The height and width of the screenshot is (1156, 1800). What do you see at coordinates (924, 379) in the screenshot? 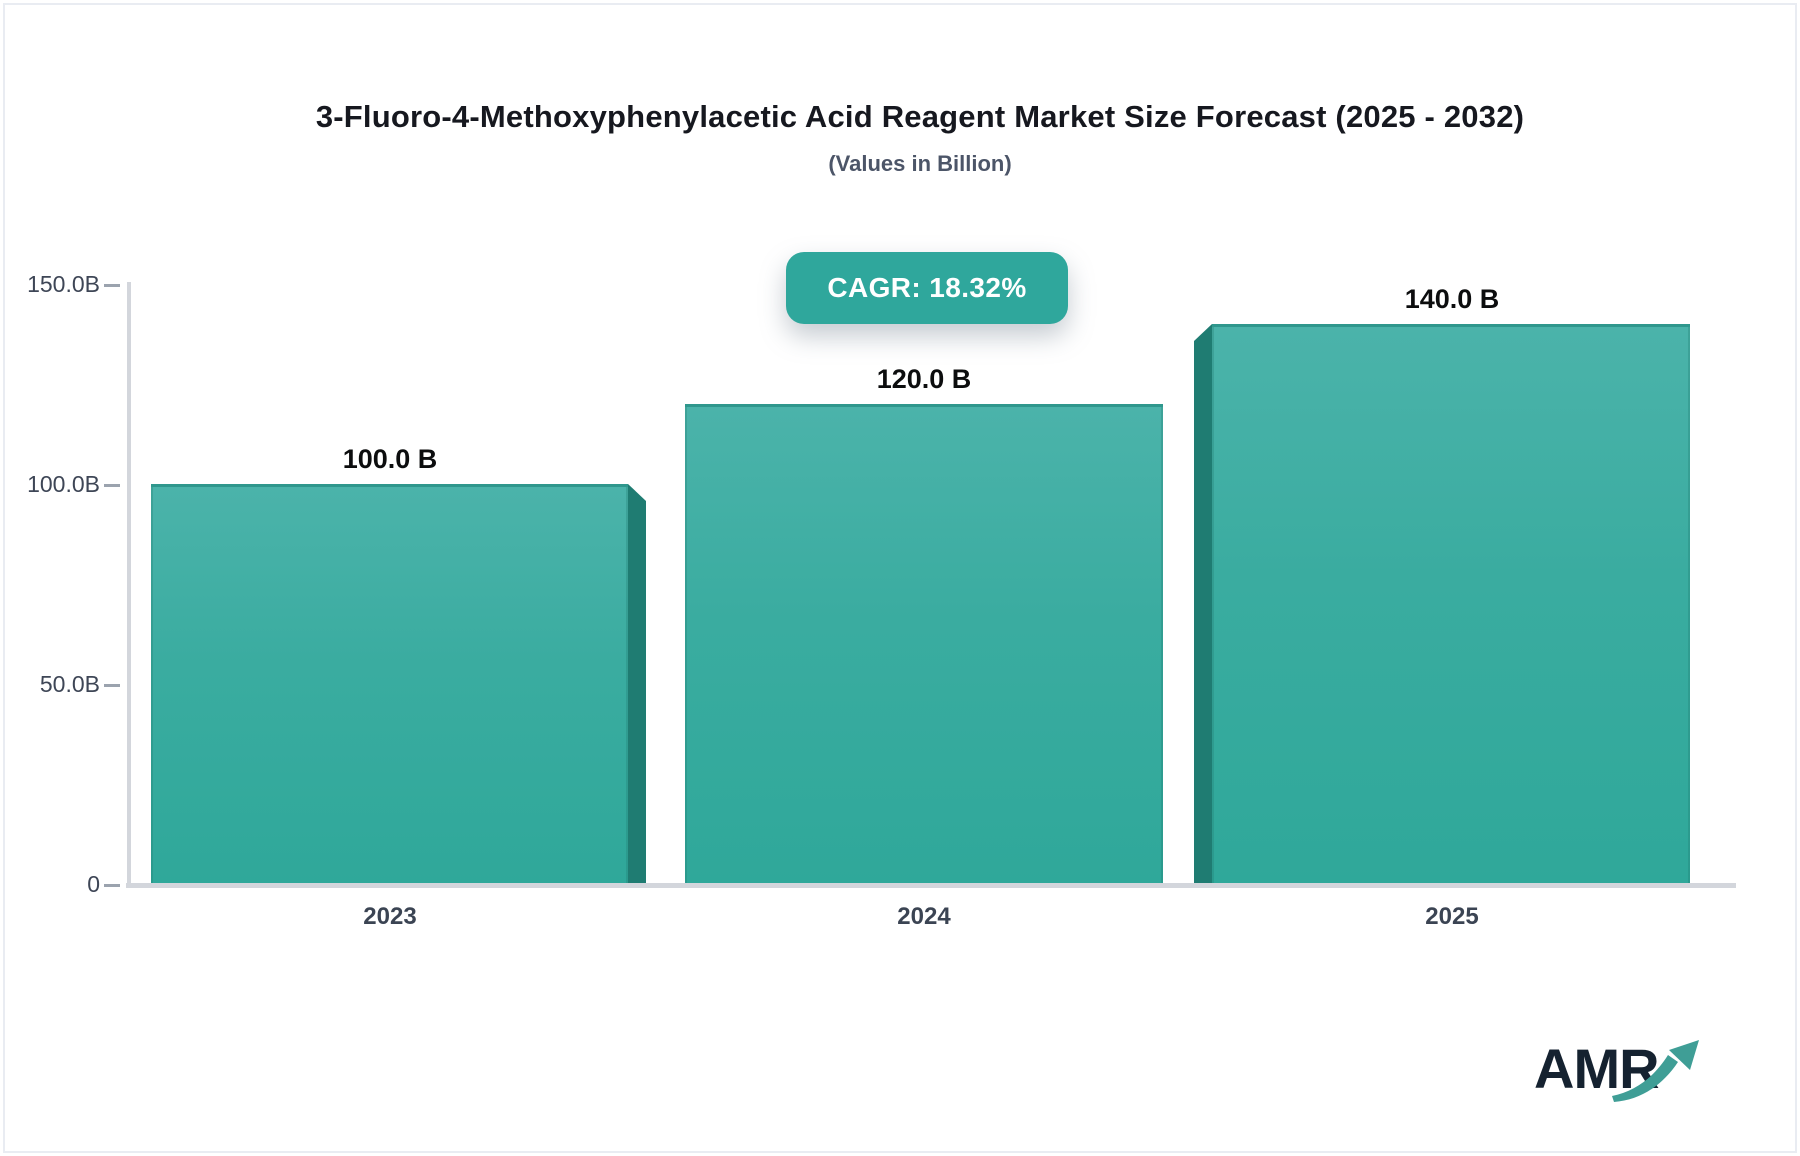
I see `bar-value-2024: 120.0 B` at bounding box center [924, 379].